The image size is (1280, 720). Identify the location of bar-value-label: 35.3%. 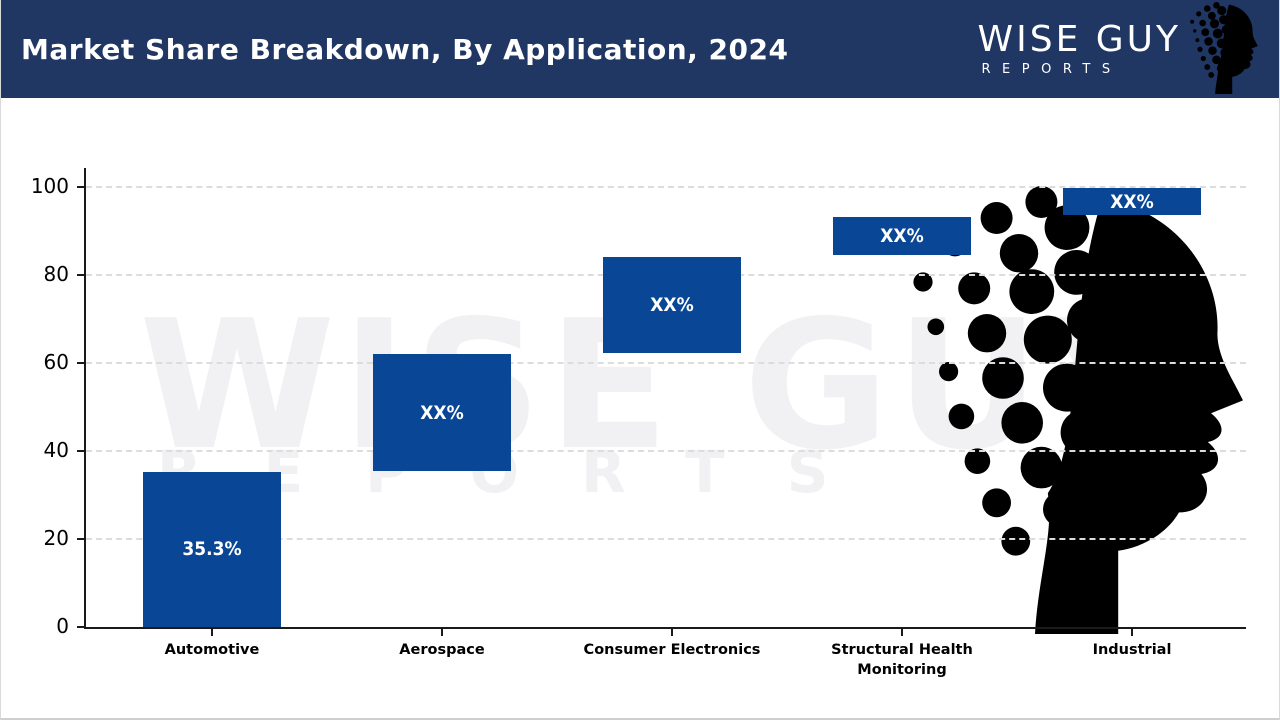
(212, 549).